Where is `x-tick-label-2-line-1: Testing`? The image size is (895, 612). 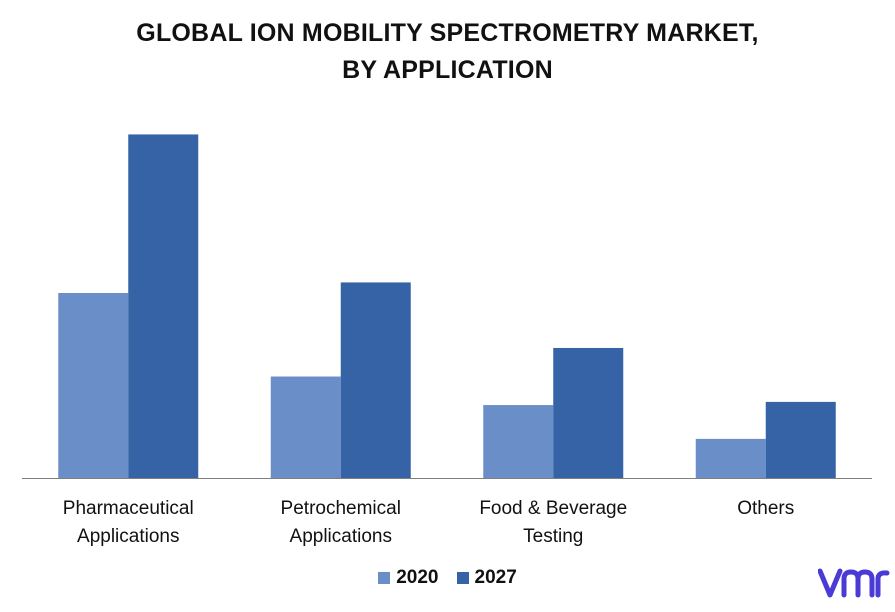 x-tick-label-2-line-1: Testing is located at coordinates (553, 536).